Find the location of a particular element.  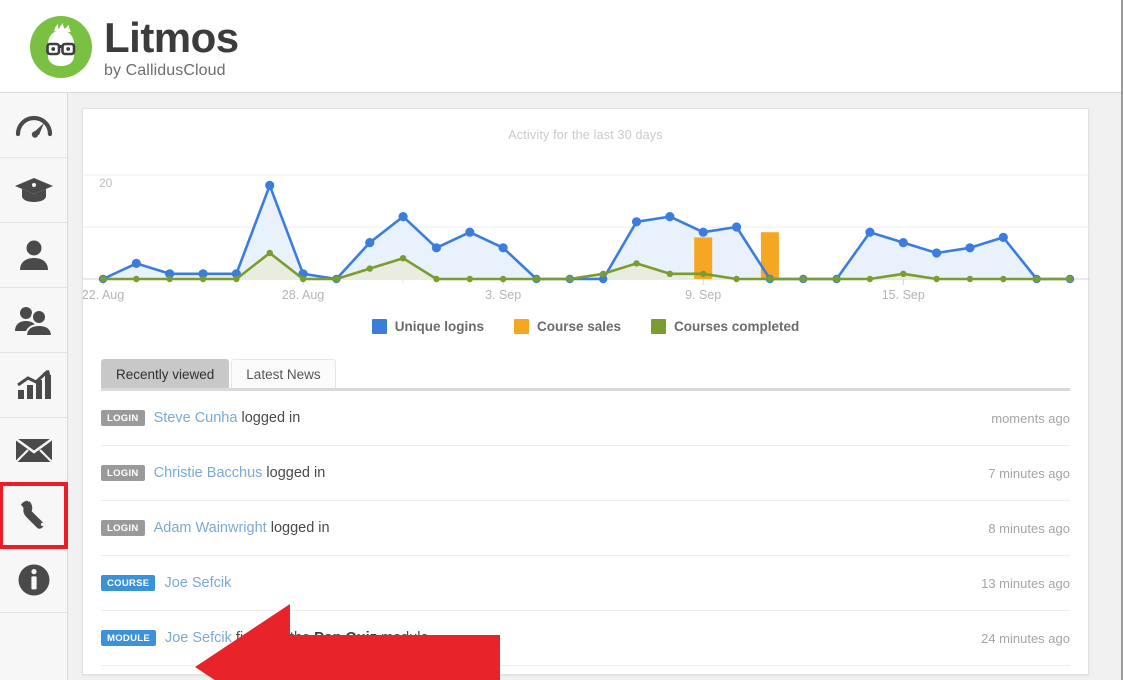

legend-label-unique-logins: Unique logins is located at coordinates (439, 326).